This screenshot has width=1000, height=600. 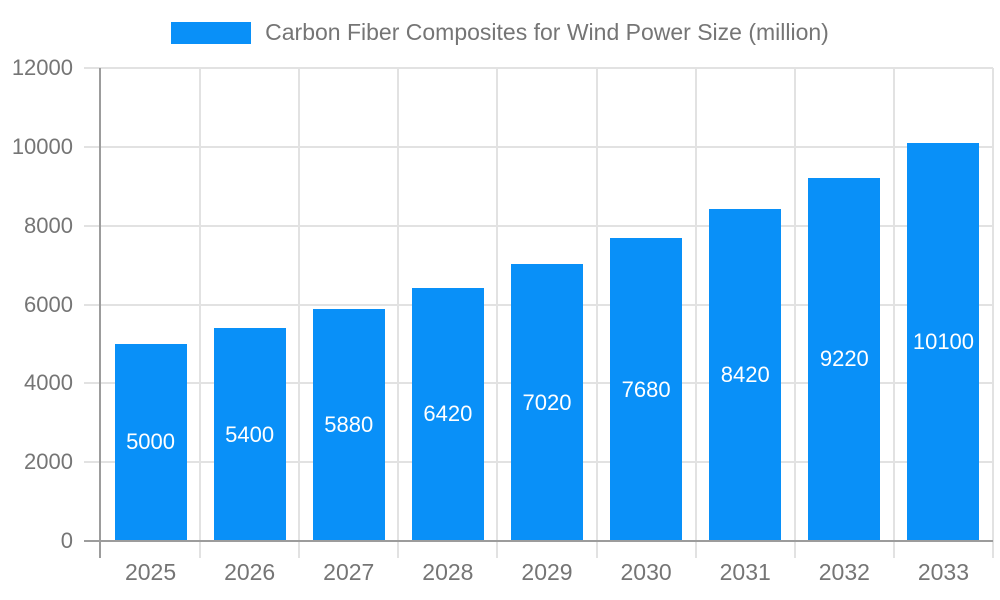 What do you see at coordinates (150, 572) in the screenshot?
I see `x-axis-tick-label: 2025` at bounding box center [150, 572].